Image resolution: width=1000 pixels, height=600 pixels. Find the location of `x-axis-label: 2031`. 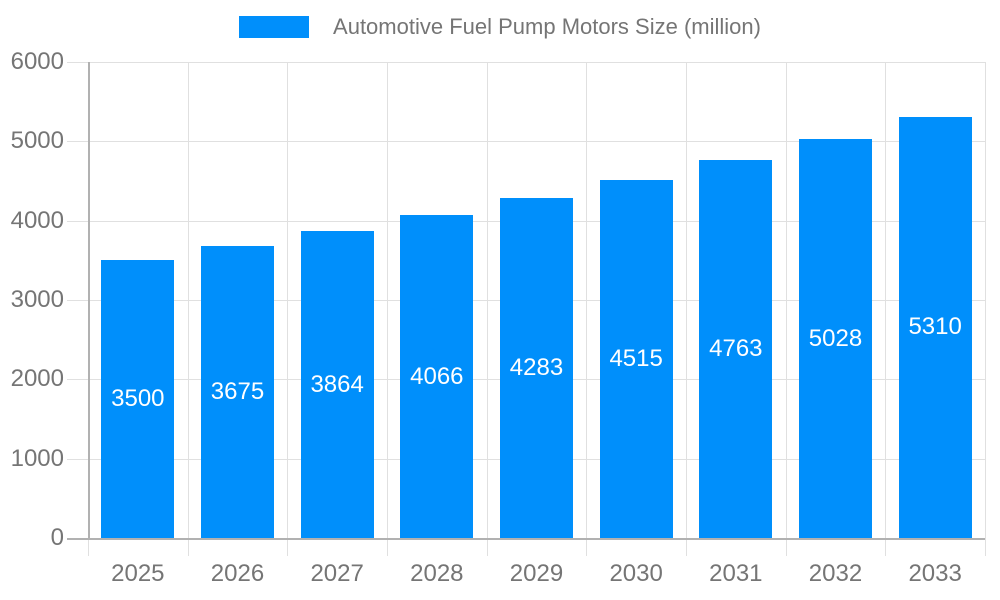

x-axis-label: 2031 is located at coordinates (736, 573).